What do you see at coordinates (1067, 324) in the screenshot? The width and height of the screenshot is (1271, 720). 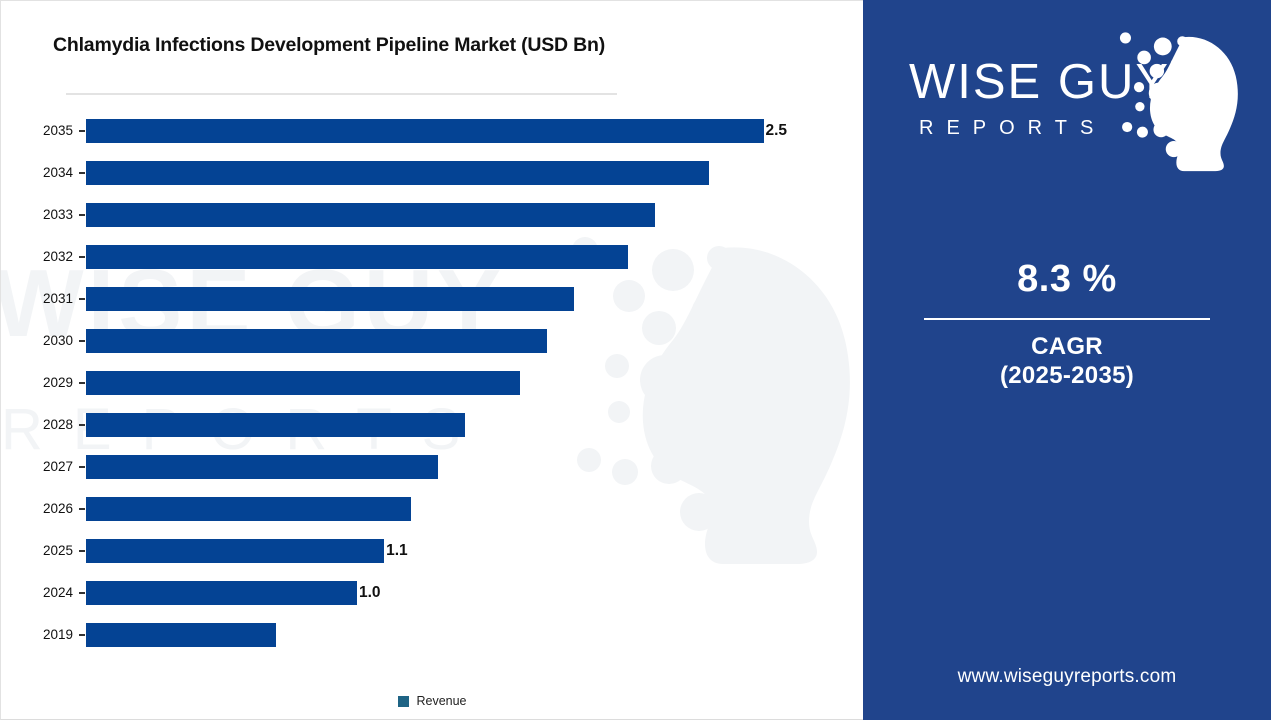 I see `cagr-block: 8.3 % CAGR (2025-2035)` at bounding box center [1067, 324].